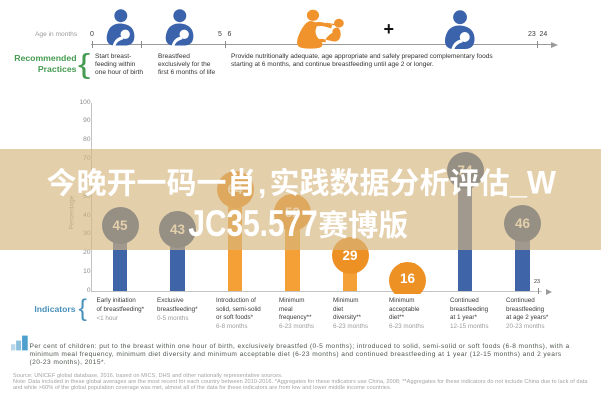  What do you see at coordinates (533, 183) in the screenshot?
I see `svg-text: _W` at bounding box center [533, 183].